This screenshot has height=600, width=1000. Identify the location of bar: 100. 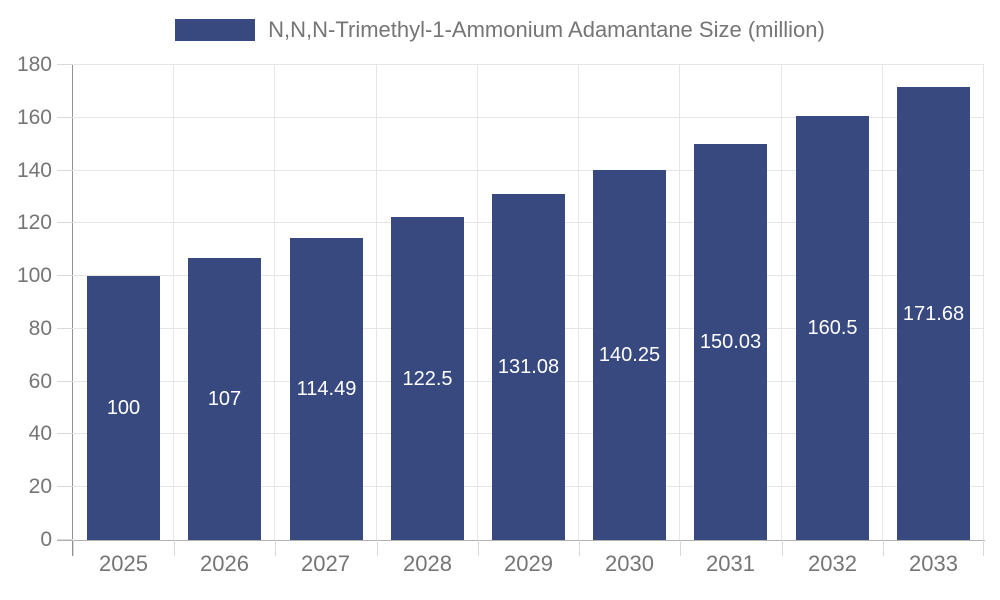
(123, 408).